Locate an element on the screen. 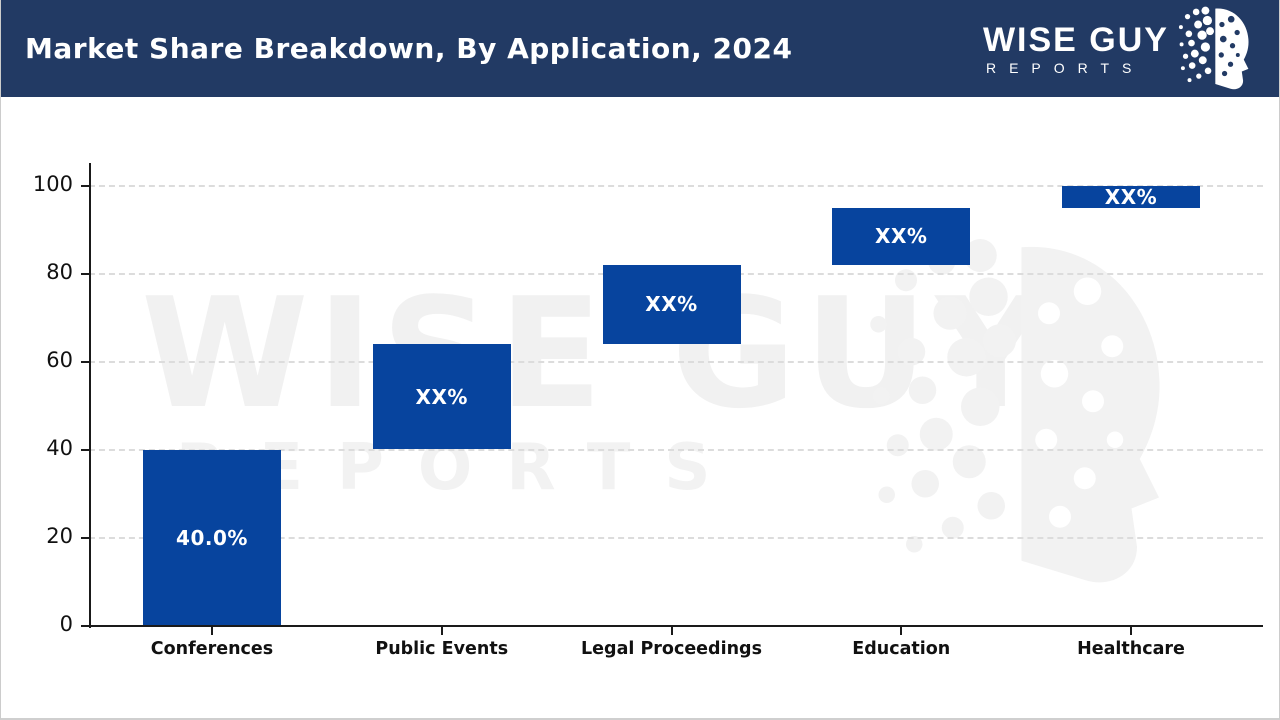 Image resolution: width=1280 pixels, height=720 pixels. bar-conferences: 40.0% is located at coordinates (212, 537).